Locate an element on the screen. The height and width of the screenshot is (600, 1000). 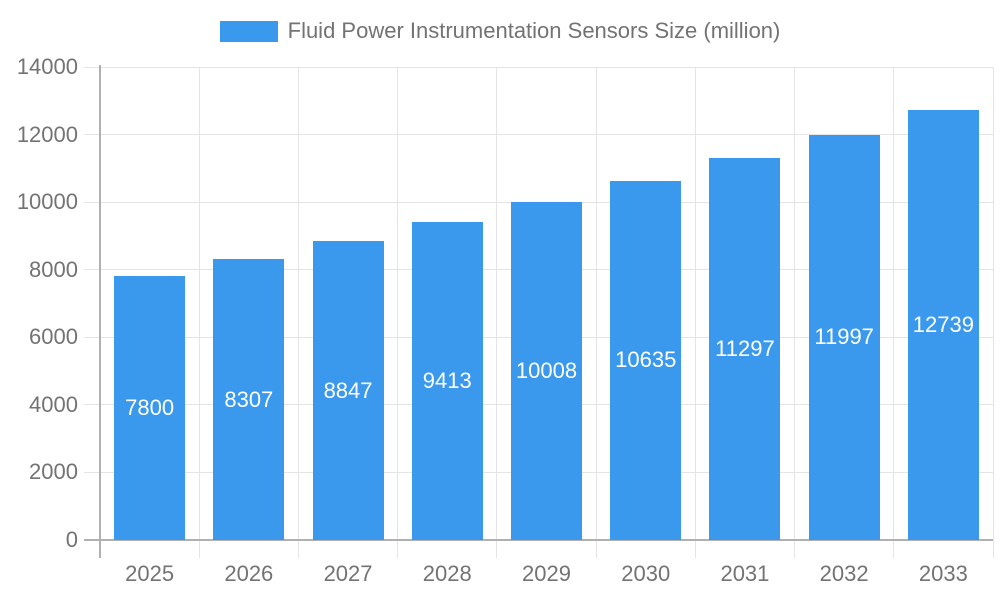
y-tick-label: 8000 is located at coordinates (53, 269).